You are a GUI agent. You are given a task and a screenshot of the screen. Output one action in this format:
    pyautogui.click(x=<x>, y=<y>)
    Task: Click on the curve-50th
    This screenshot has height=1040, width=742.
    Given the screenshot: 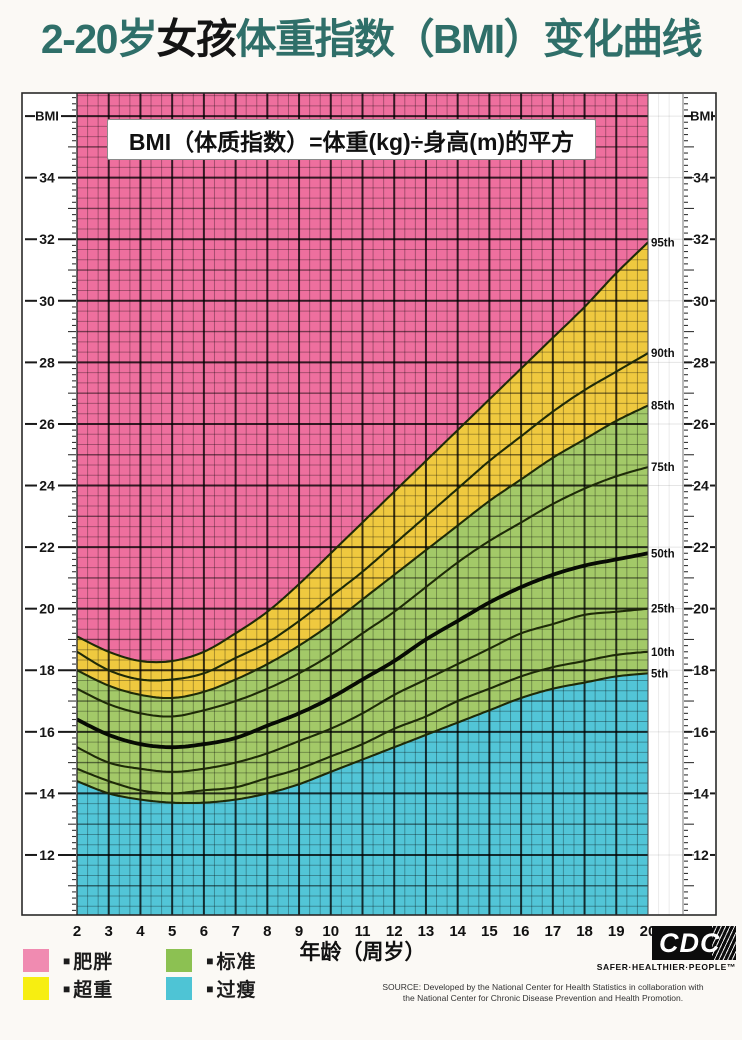 What is the action you would take?
    pyautogui.click(x=362, y=650)
    